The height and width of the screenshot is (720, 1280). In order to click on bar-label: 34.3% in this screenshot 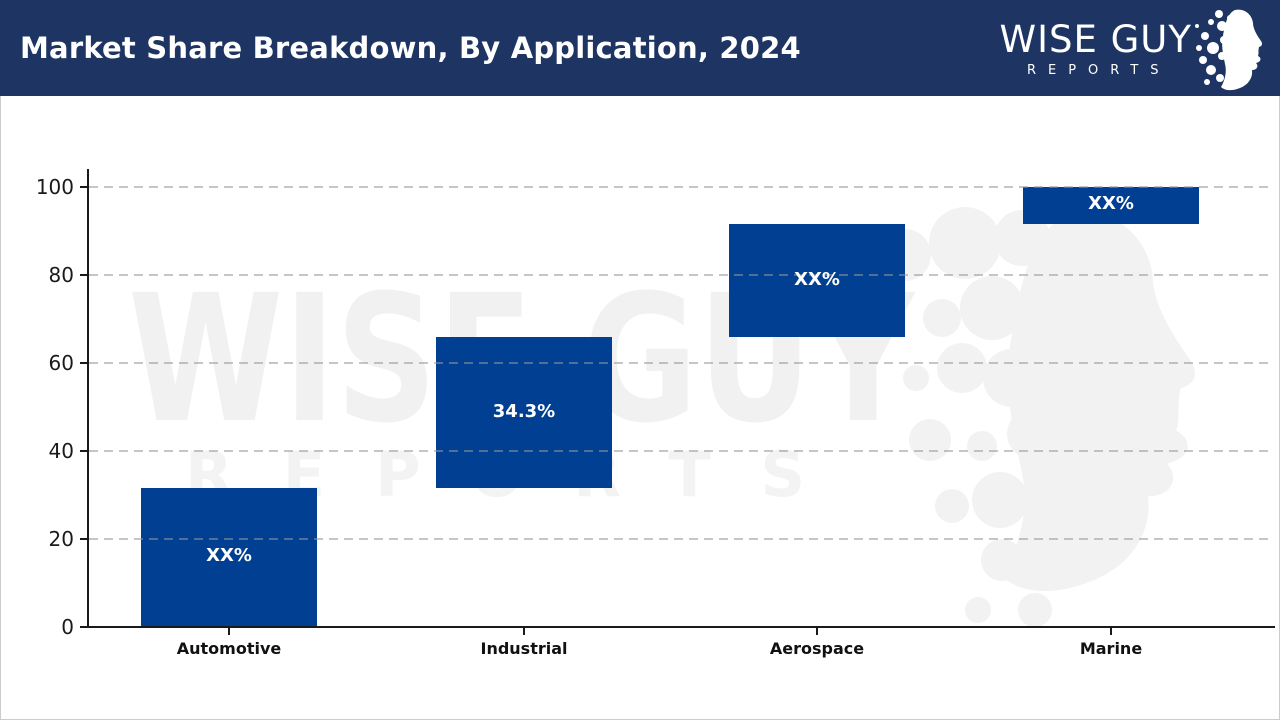, I will do `click(524, 411)`.